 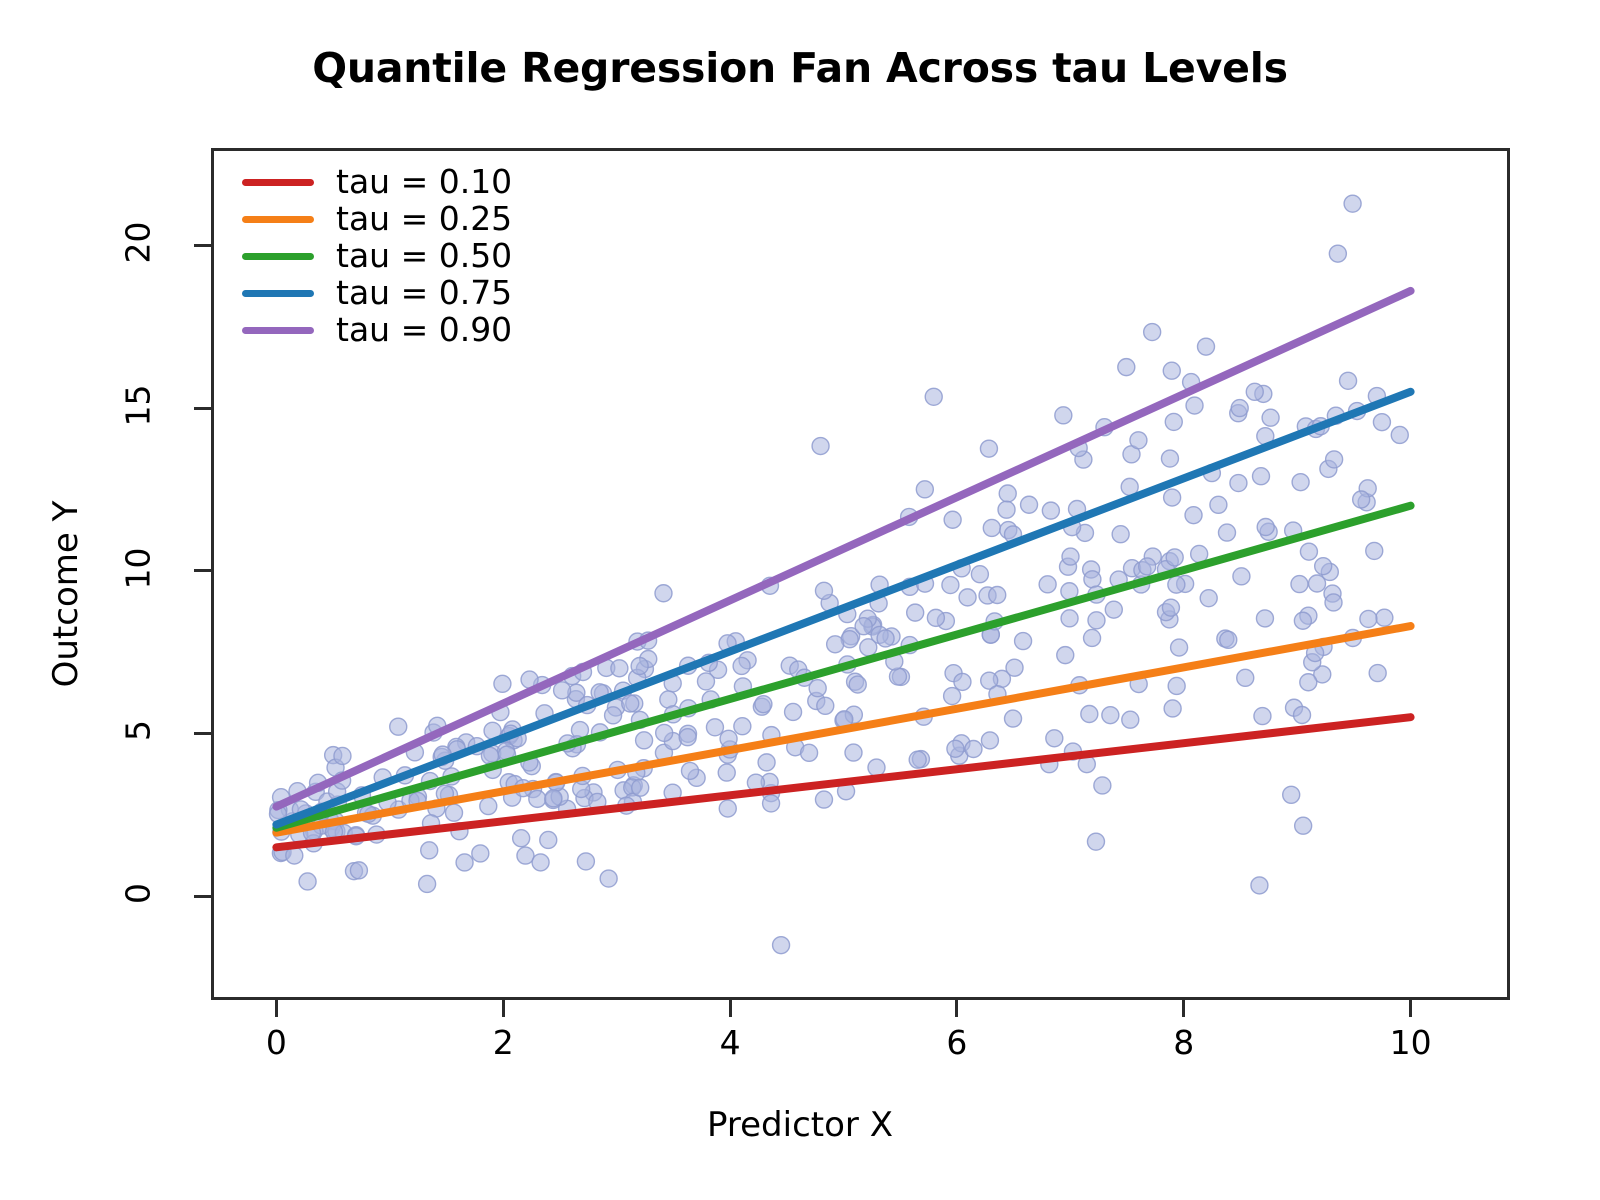 I want to click on legend-item: tau = 0.25, so click(x=377, y=219).